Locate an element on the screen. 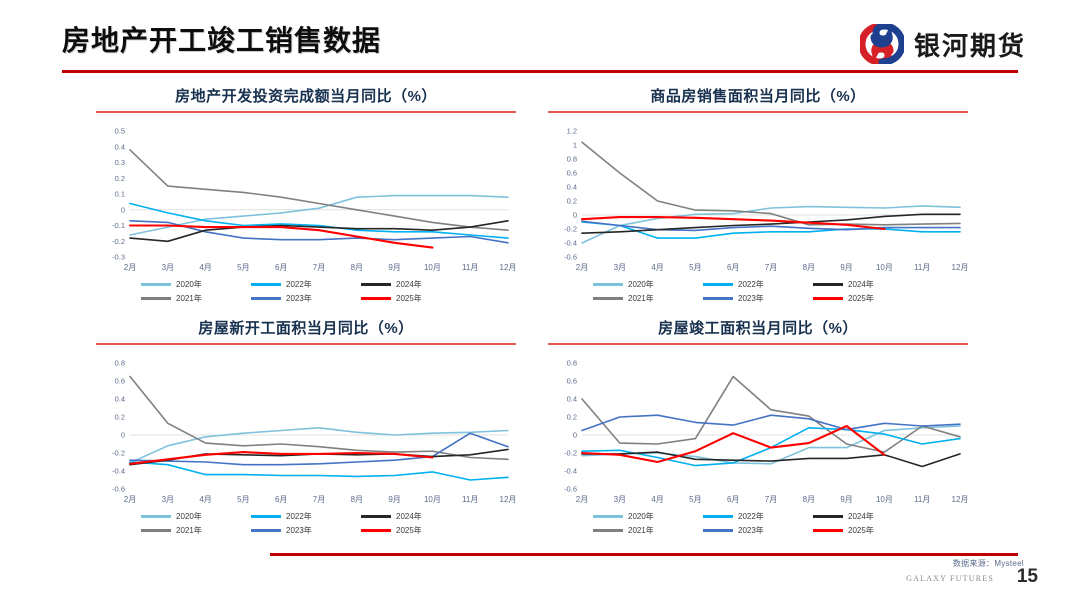 The image size is (1080, 608). series-line-2022年 is located at coordinates (319, 220).